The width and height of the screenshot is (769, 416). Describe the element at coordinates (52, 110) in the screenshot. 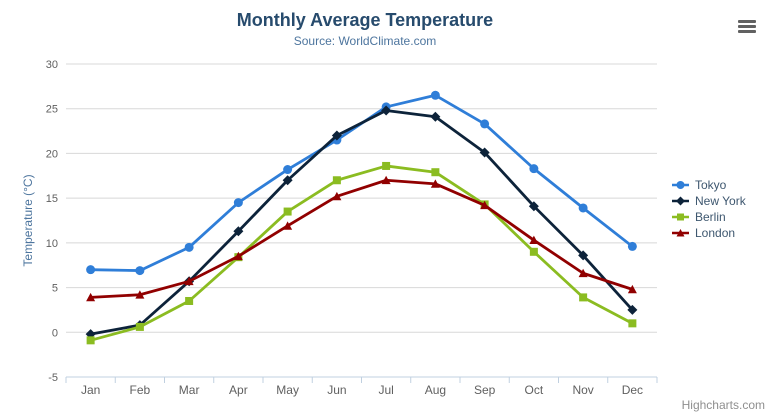

I see `y-tick-label: 25` at that location.